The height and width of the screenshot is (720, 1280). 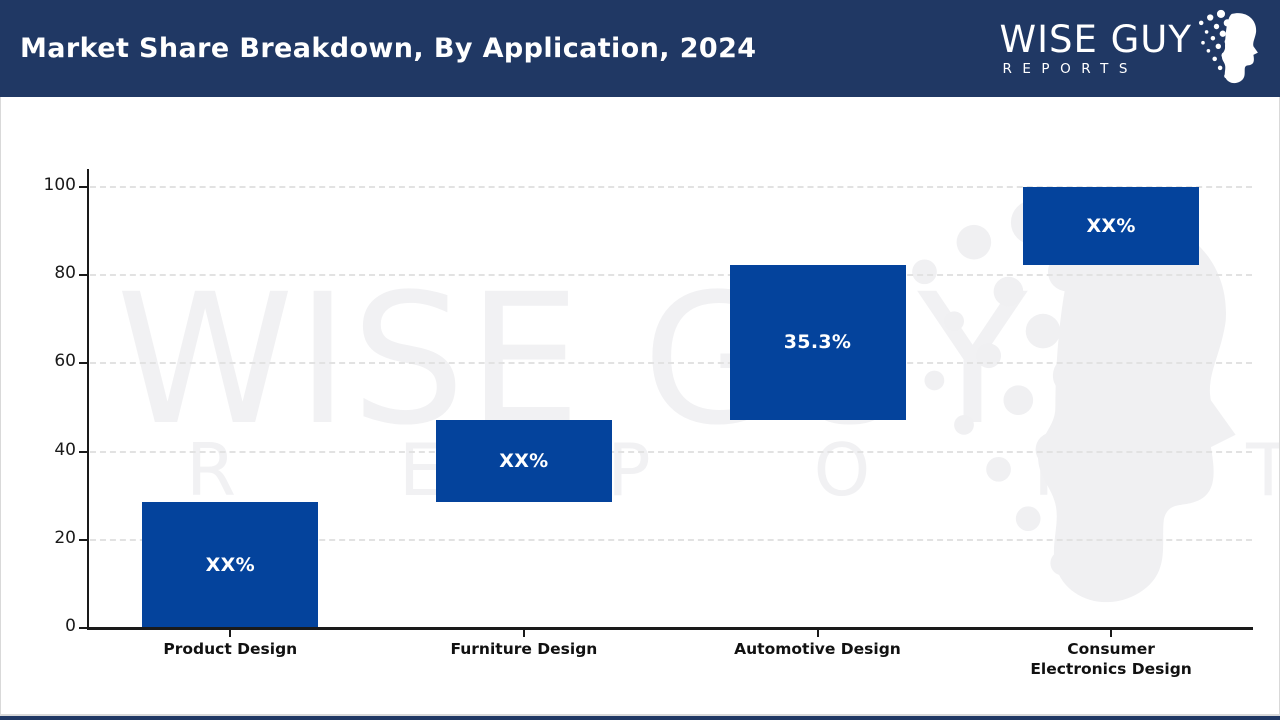 I want to click on footer-accent-strip, so click(x=640, y=718).